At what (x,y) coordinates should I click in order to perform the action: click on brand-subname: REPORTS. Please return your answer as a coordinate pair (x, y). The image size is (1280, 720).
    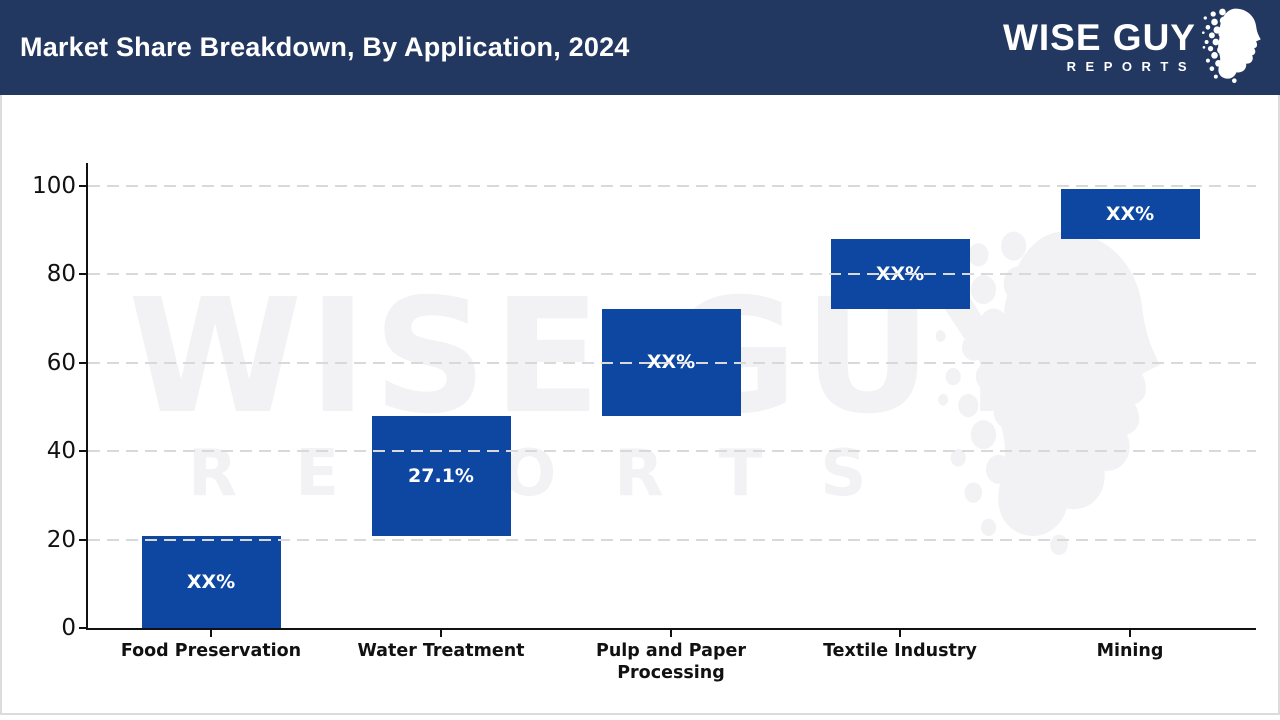
    Looking at the image, I should click on (1131, 66).